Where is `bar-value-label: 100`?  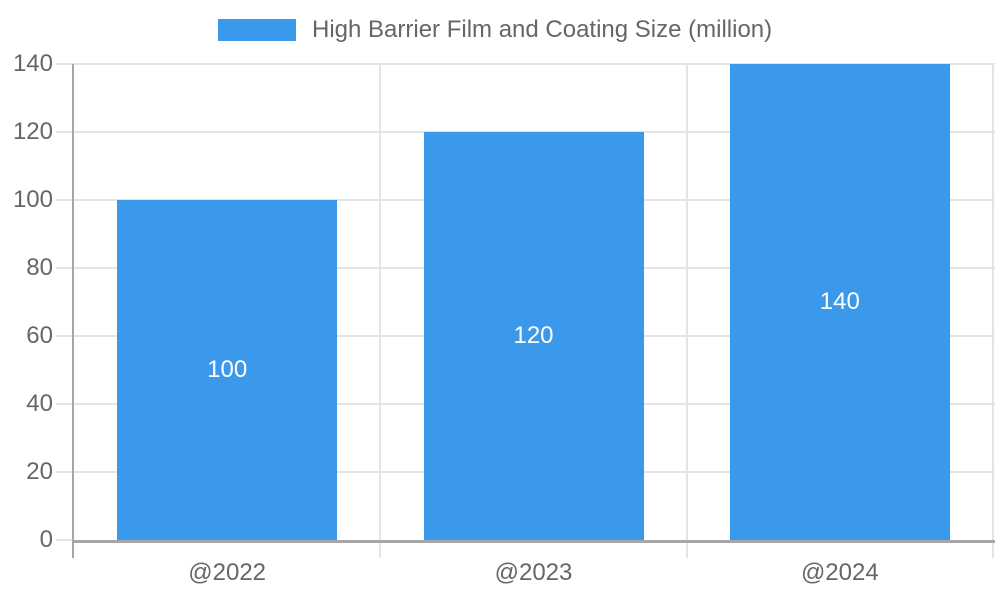
bar-value-label: 100 is located at coordinates (227, 369).